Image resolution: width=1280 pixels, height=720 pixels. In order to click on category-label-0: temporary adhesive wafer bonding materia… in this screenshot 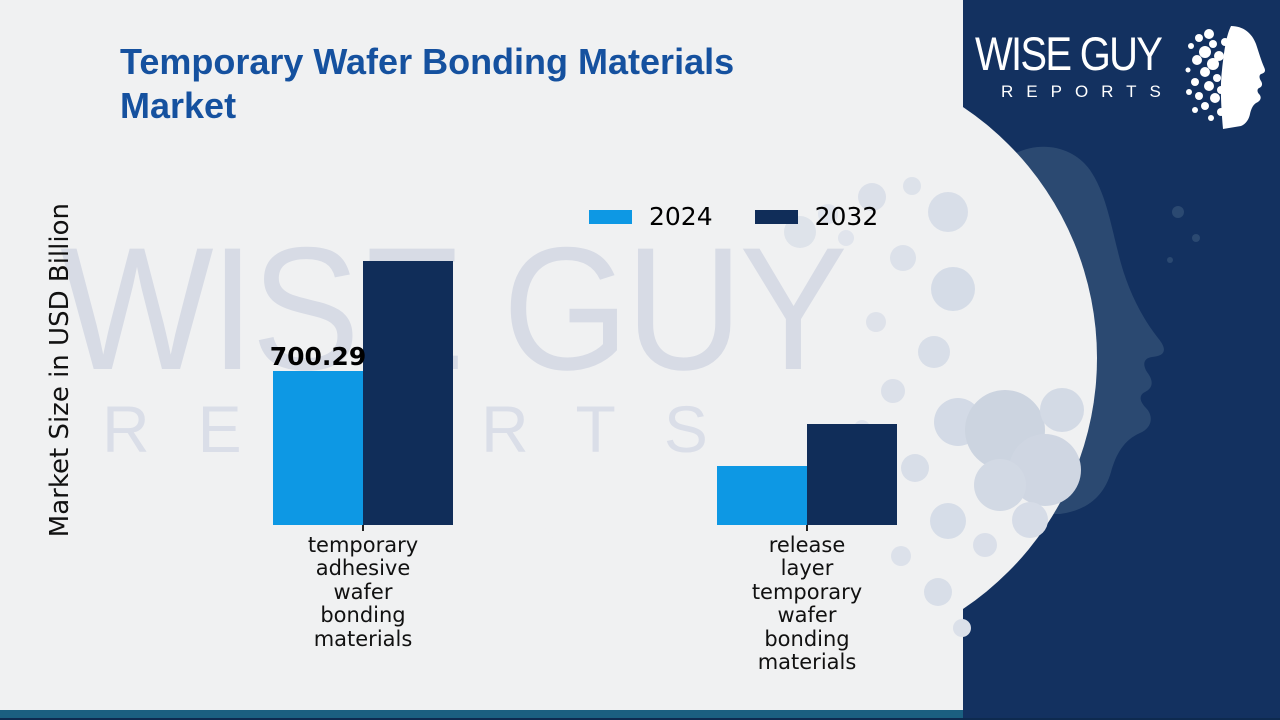, I will do `click(363, 592)`.